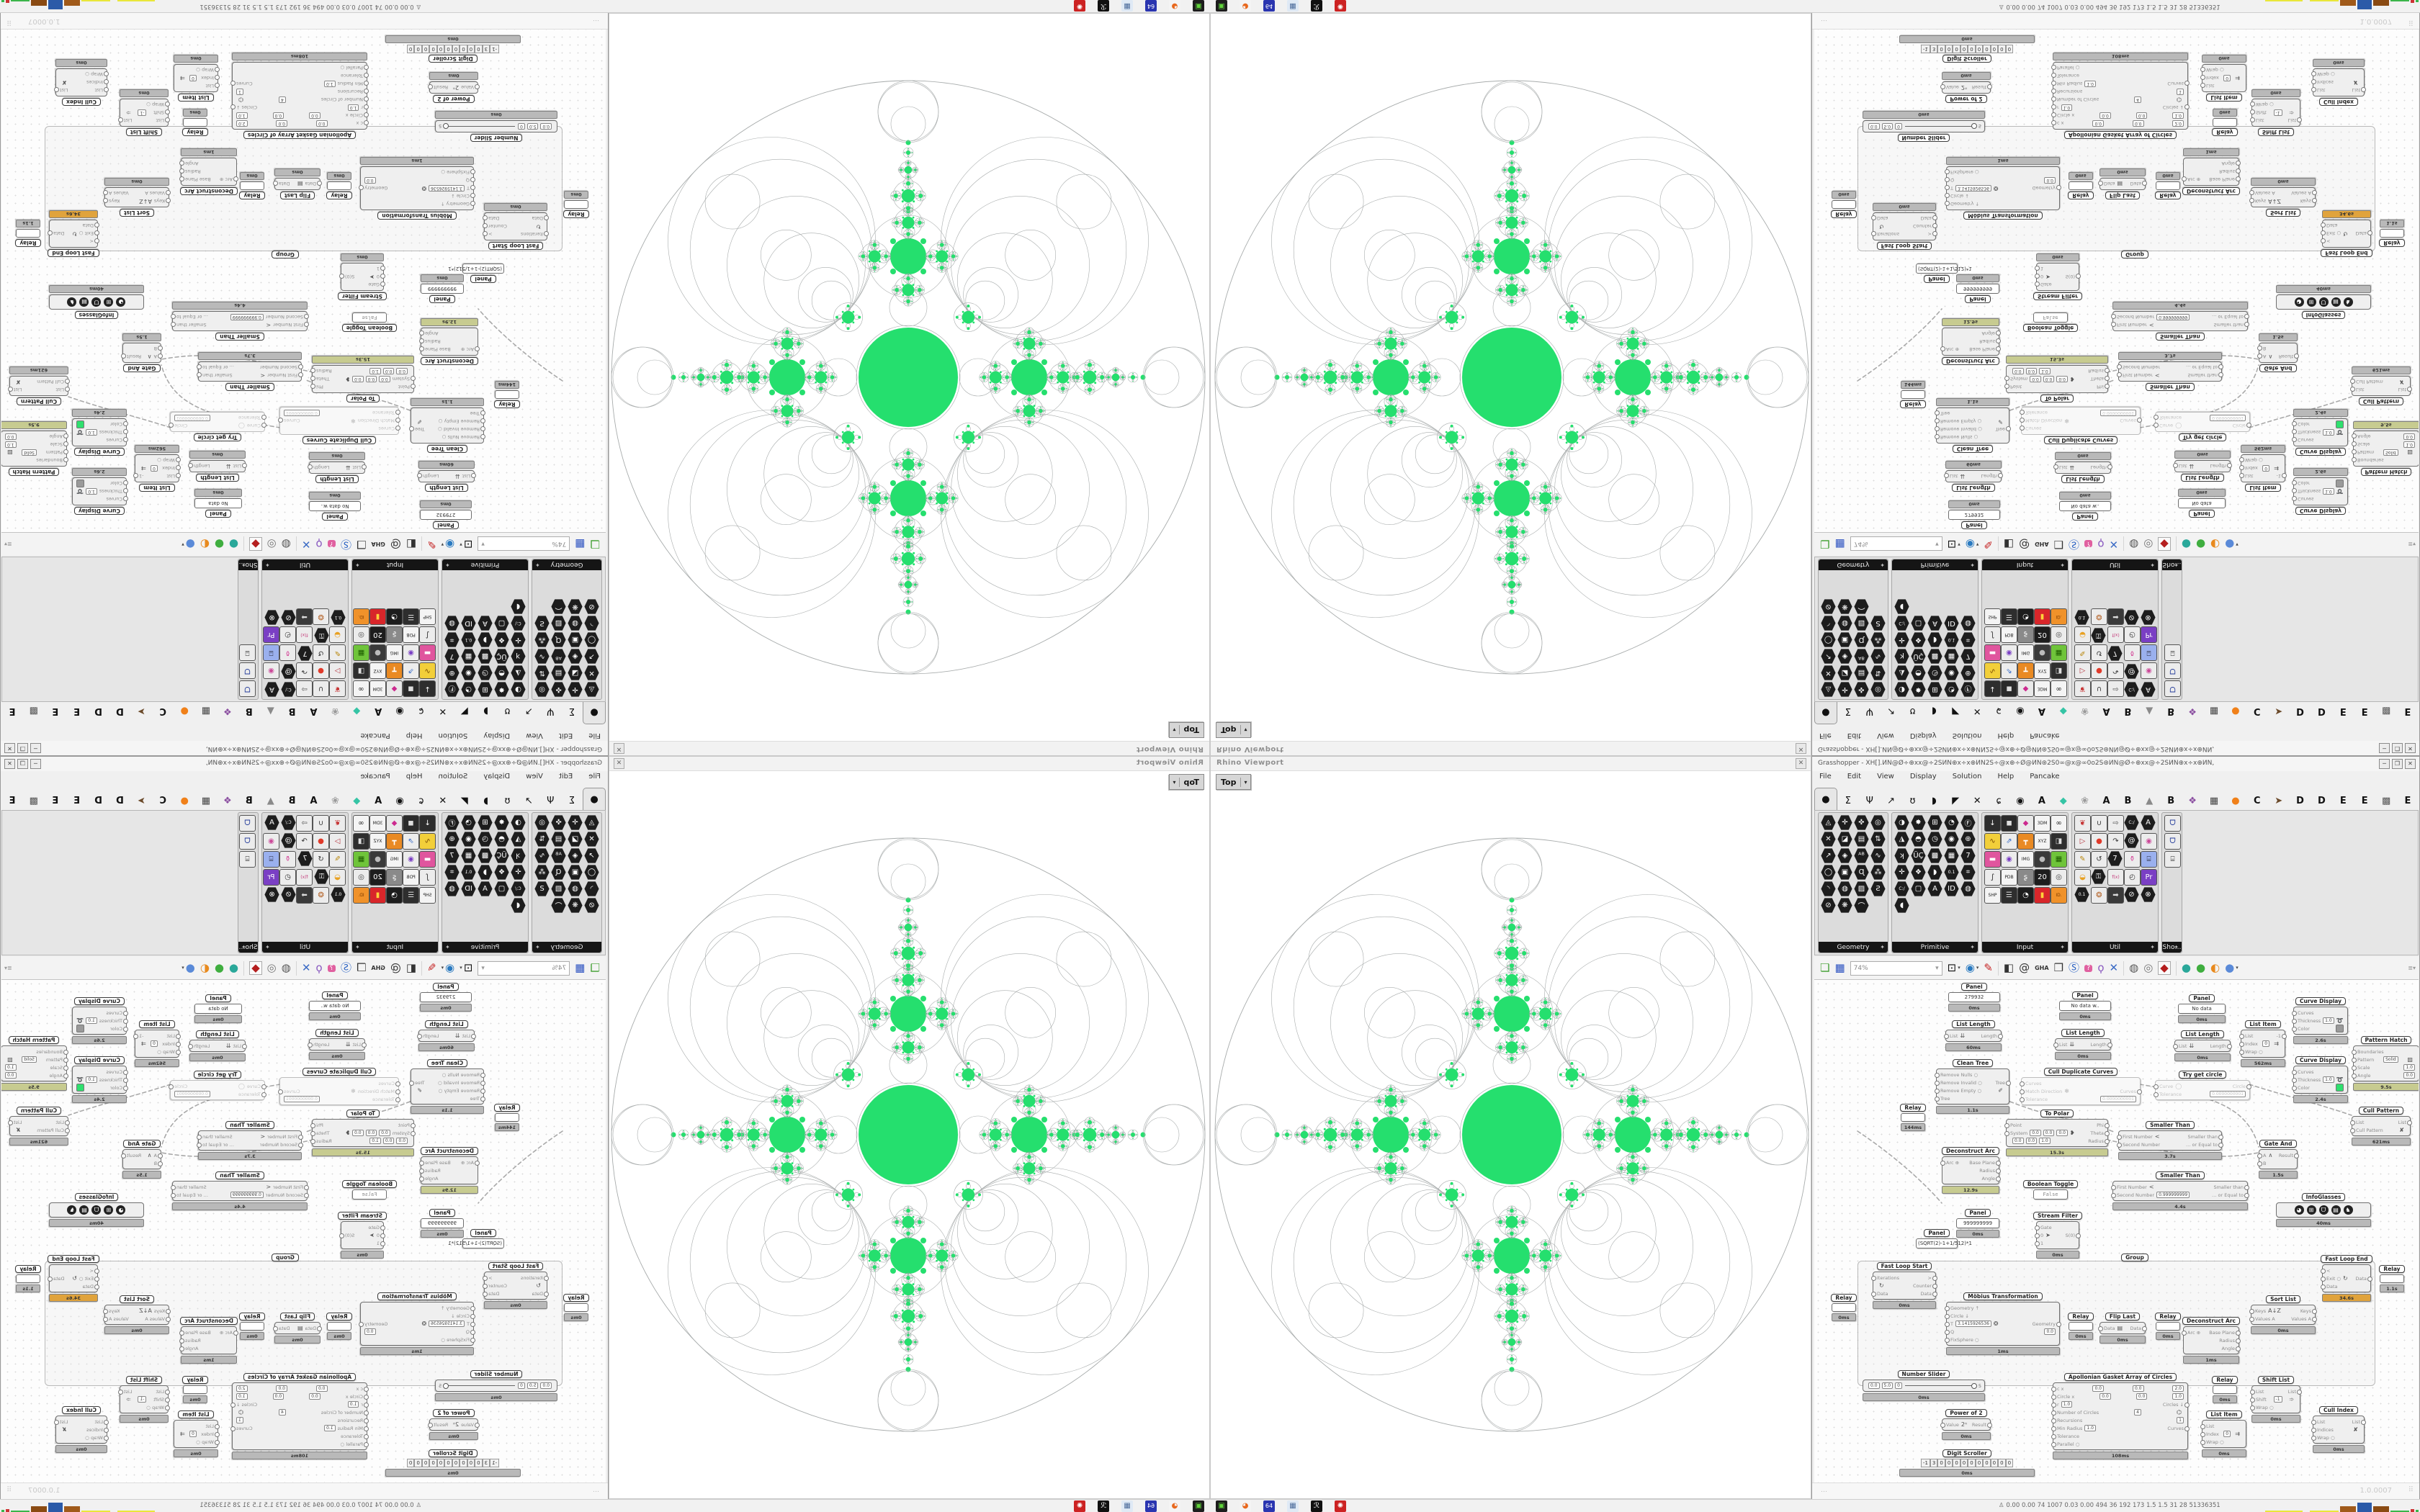 The height and width of the screenshot is (1512, 2420). Describe the element at coordinates (1293, 6) in the screenshot. I see `taskbar-app-icon-3: ▦` at that location.